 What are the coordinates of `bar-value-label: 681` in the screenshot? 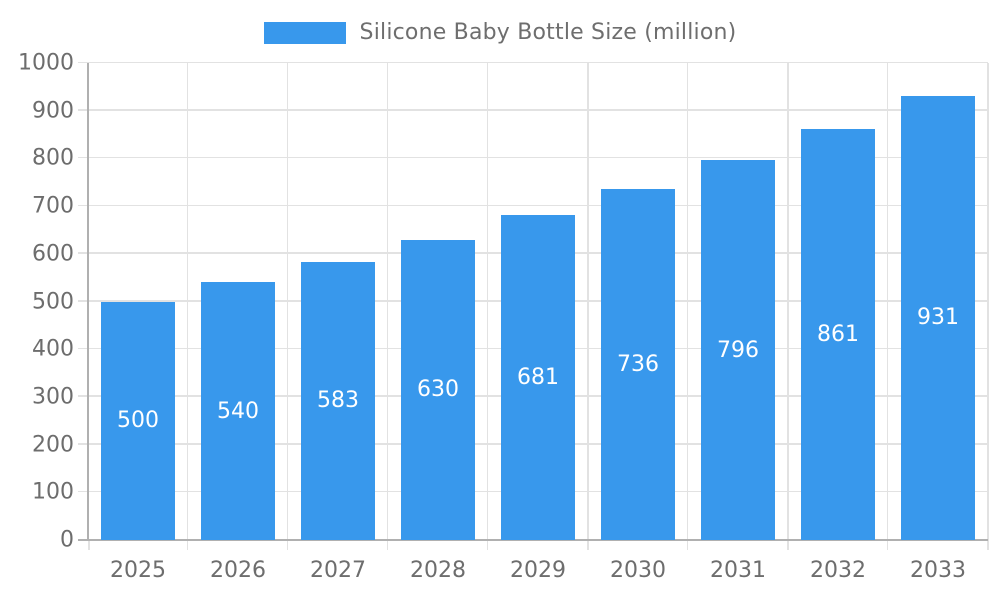 It's located at (538, 378).